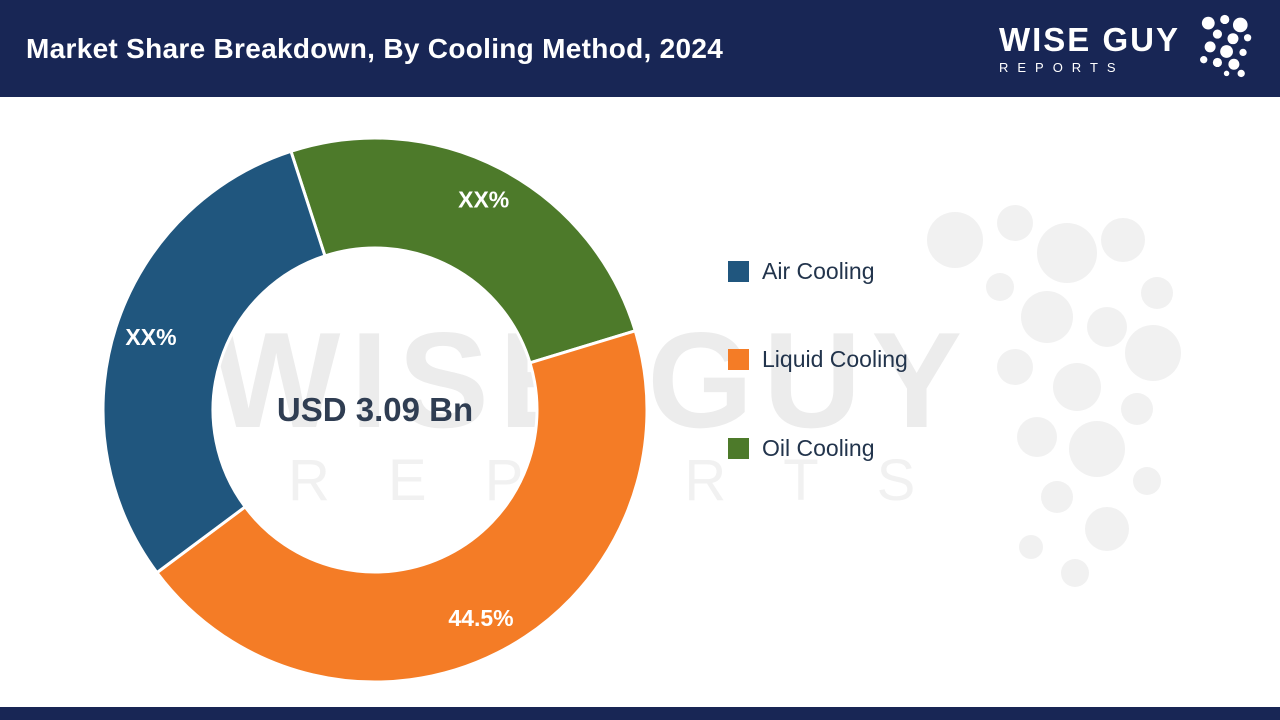 Image resolution: width=1280 pixels, height=720 pixels. I want to click on segment-label-liquid-cooling: 44.5%, so click(480, 618).